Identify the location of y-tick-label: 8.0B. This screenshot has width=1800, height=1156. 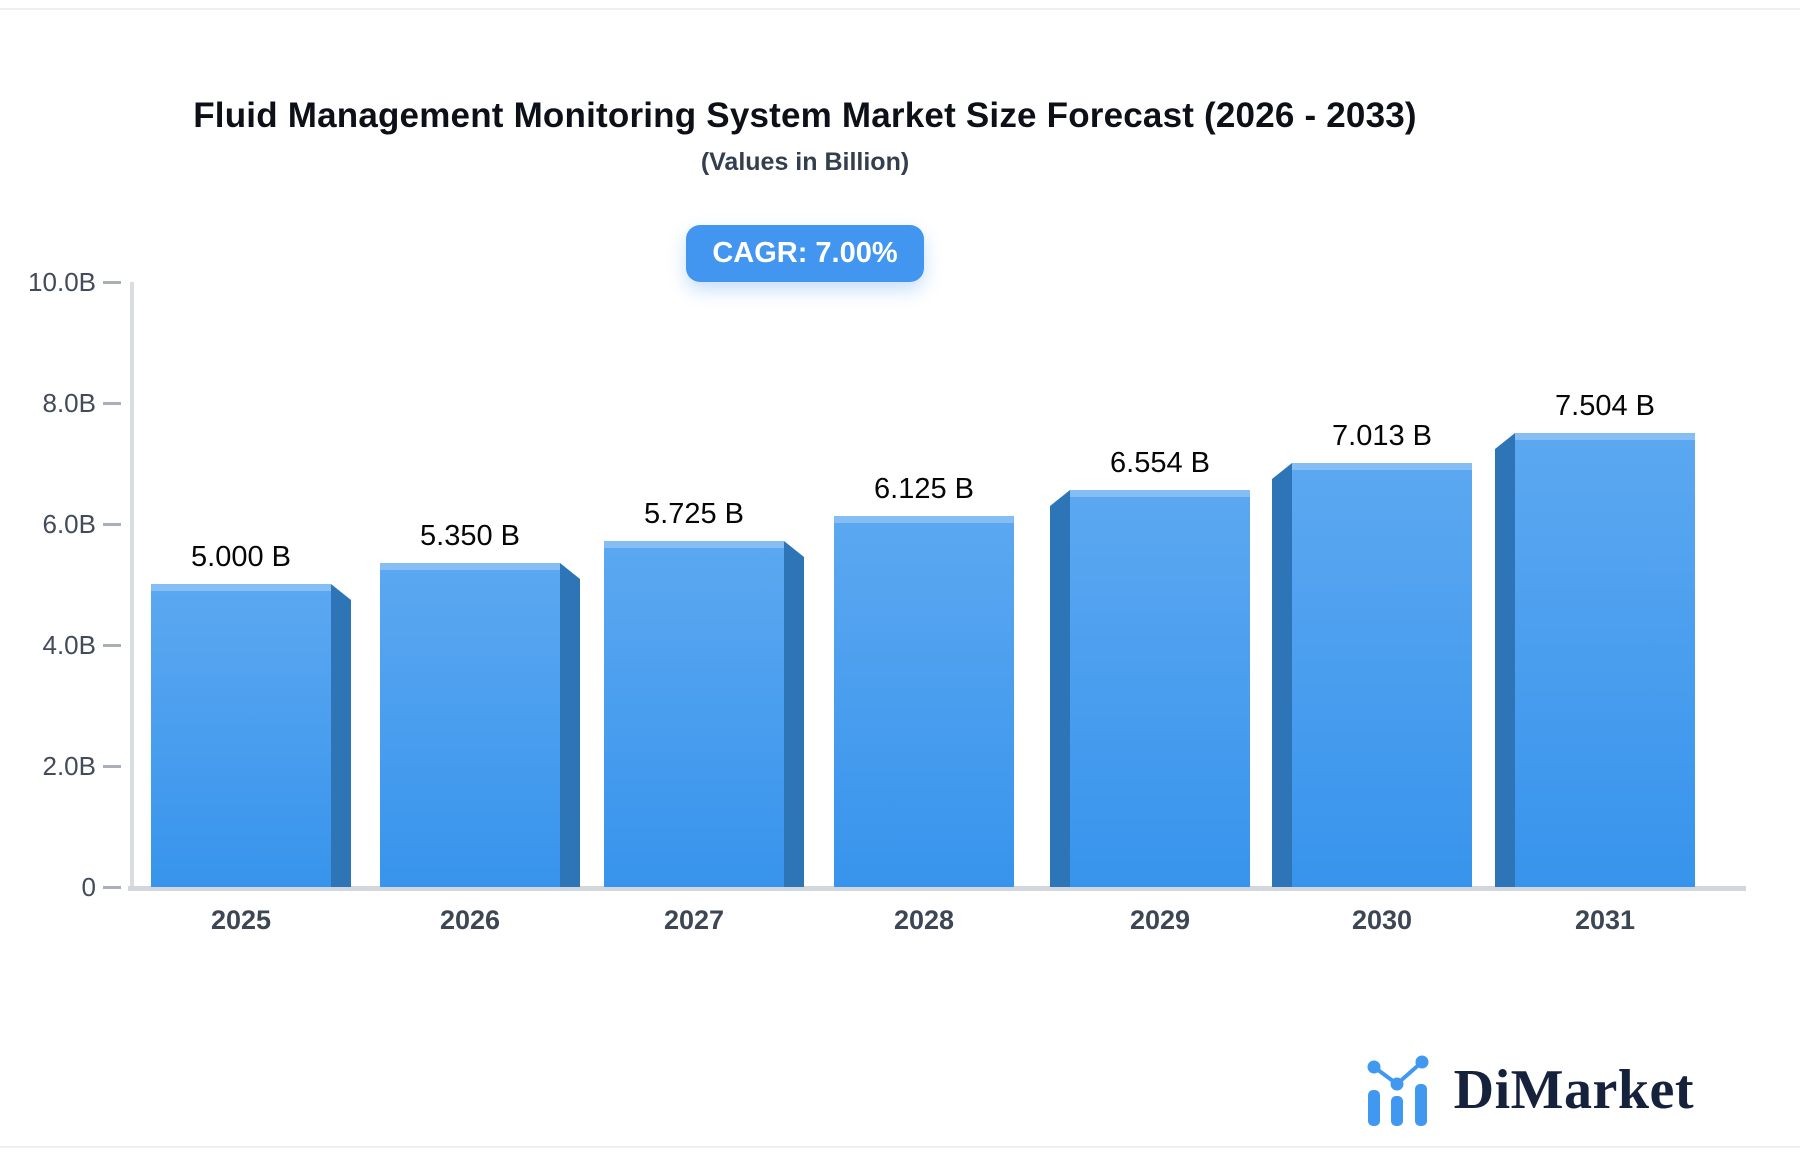
(69, 403).